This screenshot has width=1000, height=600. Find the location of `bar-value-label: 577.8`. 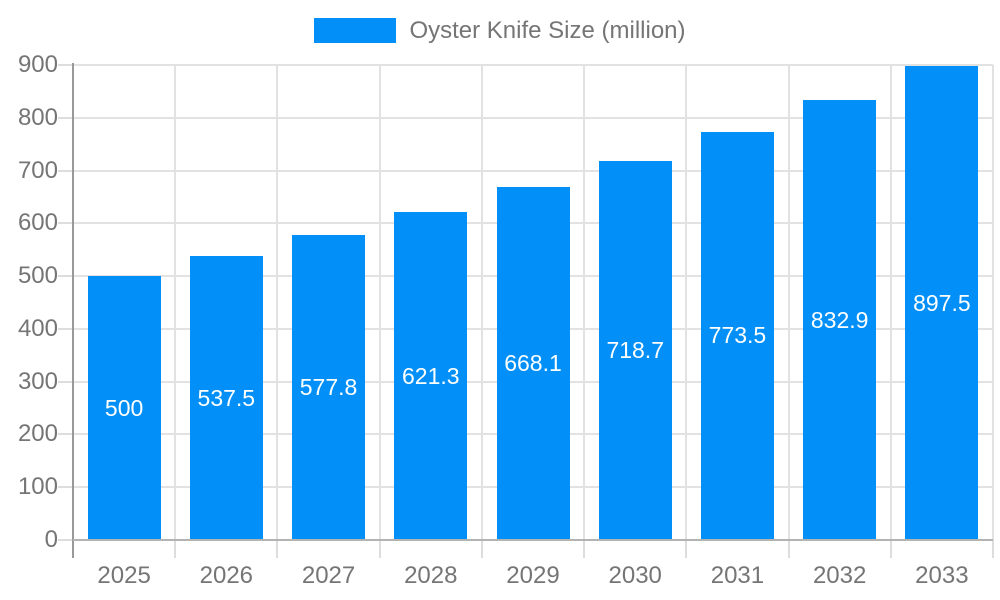

bar-value-label: 577.8 is located at coordinates (328, 387).